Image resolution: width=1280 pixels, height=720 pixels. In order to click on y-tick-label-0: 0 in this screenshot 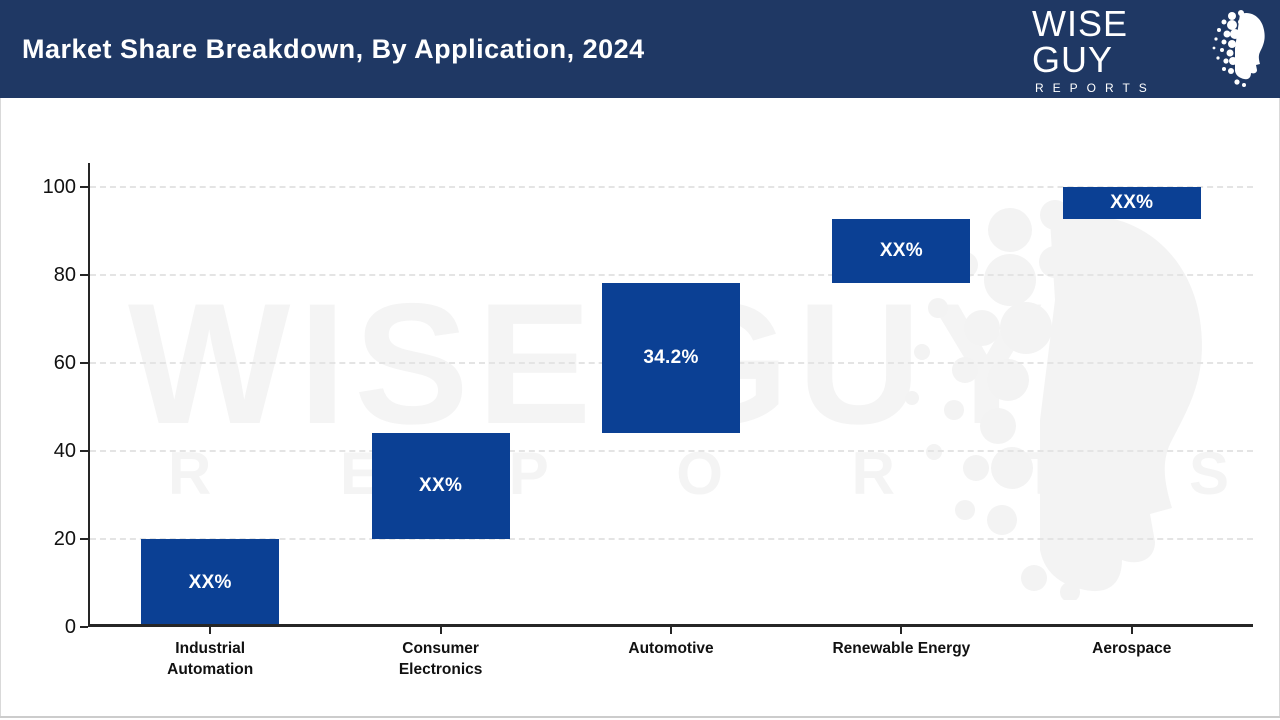, I will do `click(70, 627)`.